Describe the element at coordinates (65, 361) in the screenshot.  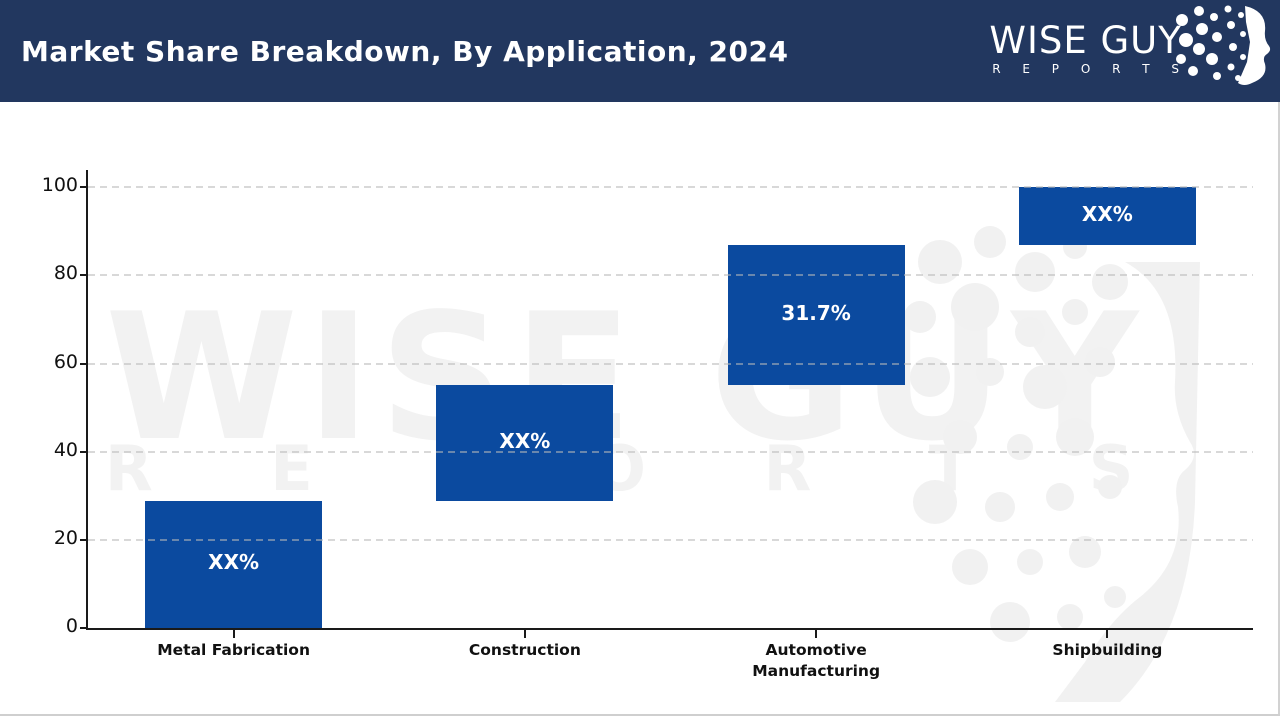
I see `y-tick-label-60: 60` at that location.